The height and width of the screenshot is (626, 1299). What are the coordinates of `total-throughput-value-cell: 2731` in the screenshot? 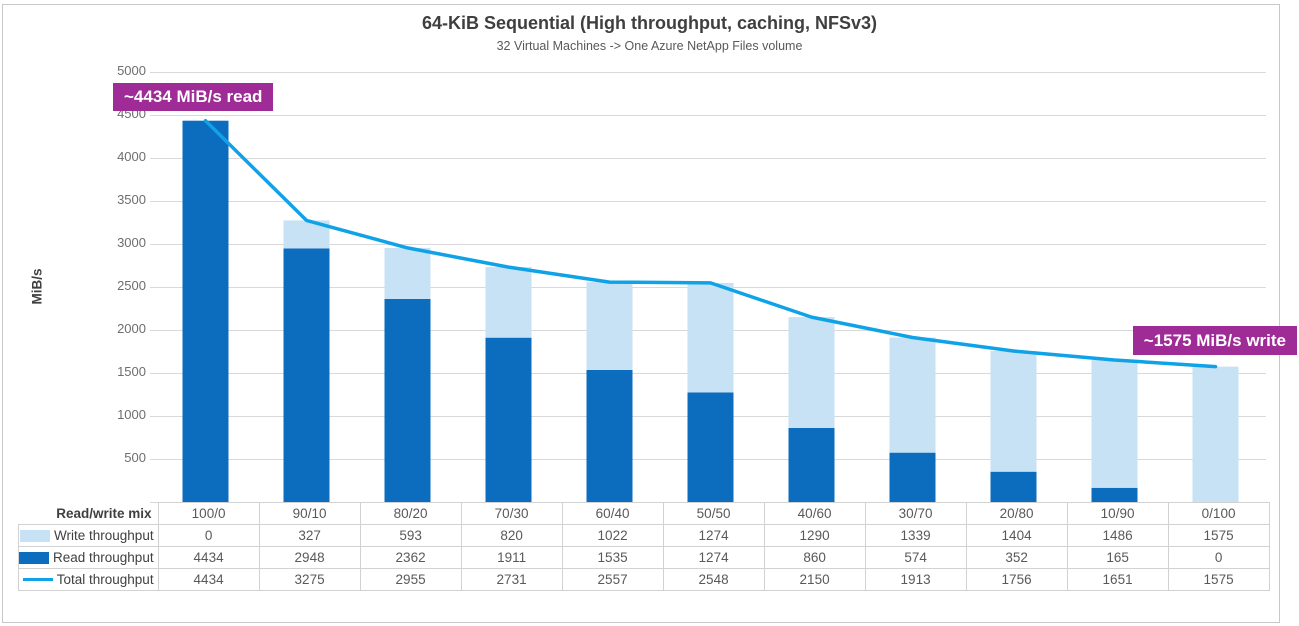 It's located at (511, 579).